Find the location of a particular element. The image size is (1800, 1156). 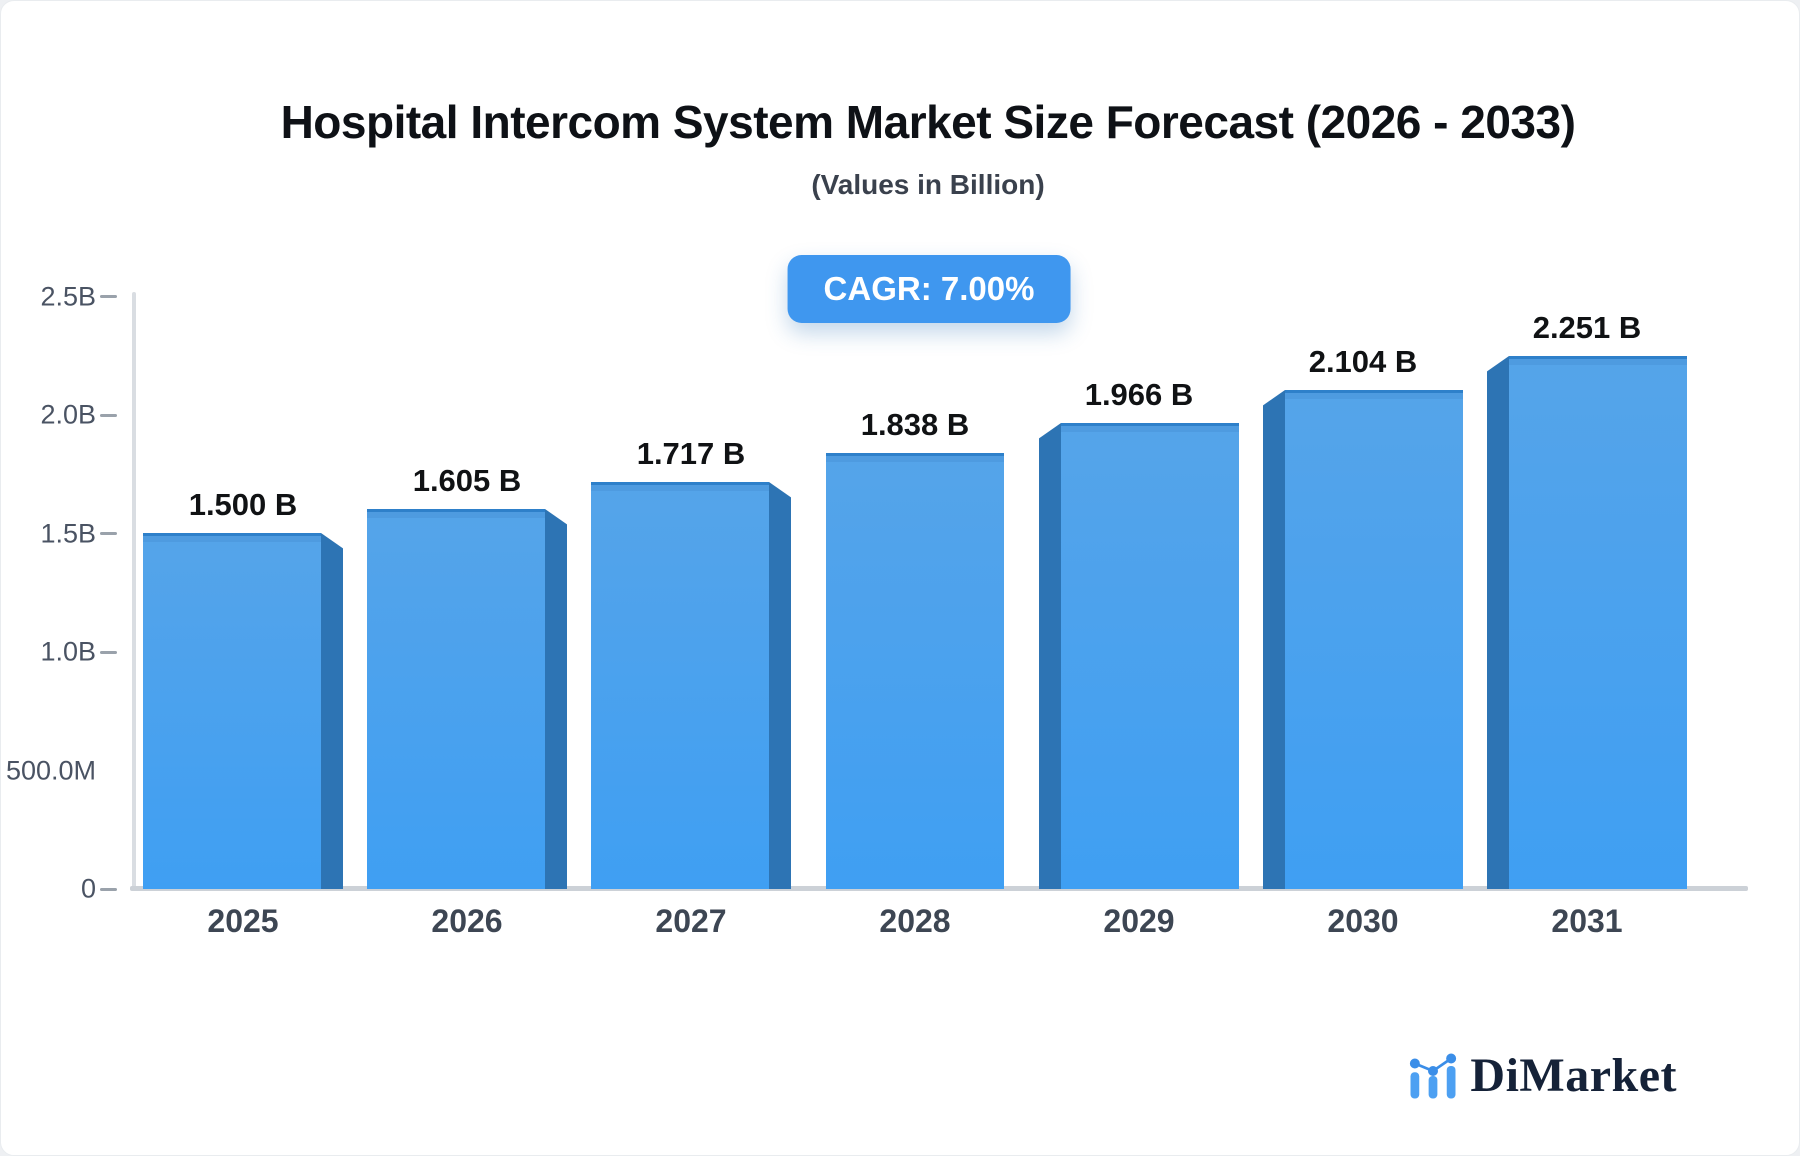

dimarket-logo-text: DiMarket is located at coordinates (1573, 1075).